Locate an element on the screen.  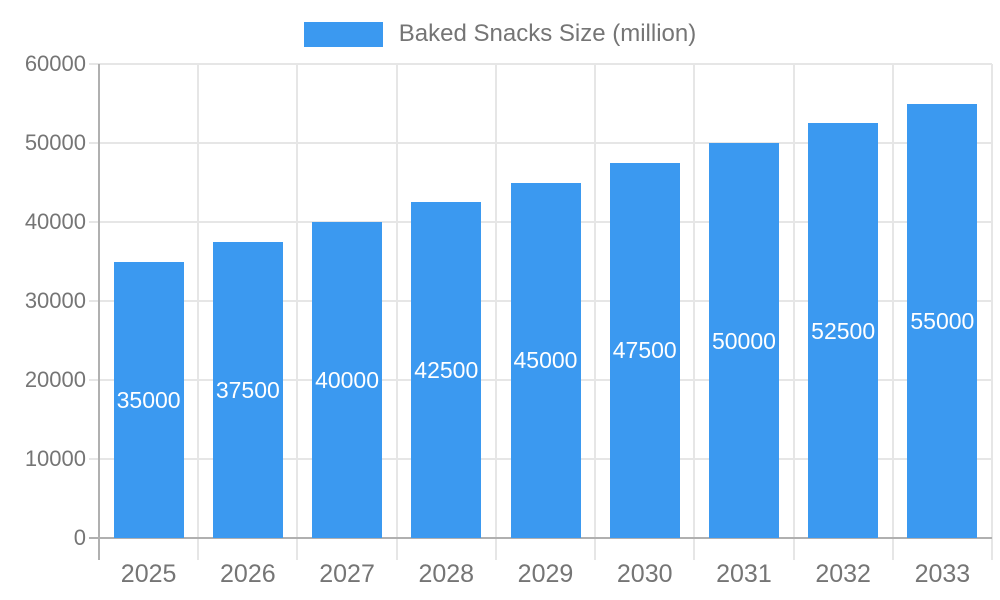
bar-value-label: 50000 is located at coordinates (743, 340).